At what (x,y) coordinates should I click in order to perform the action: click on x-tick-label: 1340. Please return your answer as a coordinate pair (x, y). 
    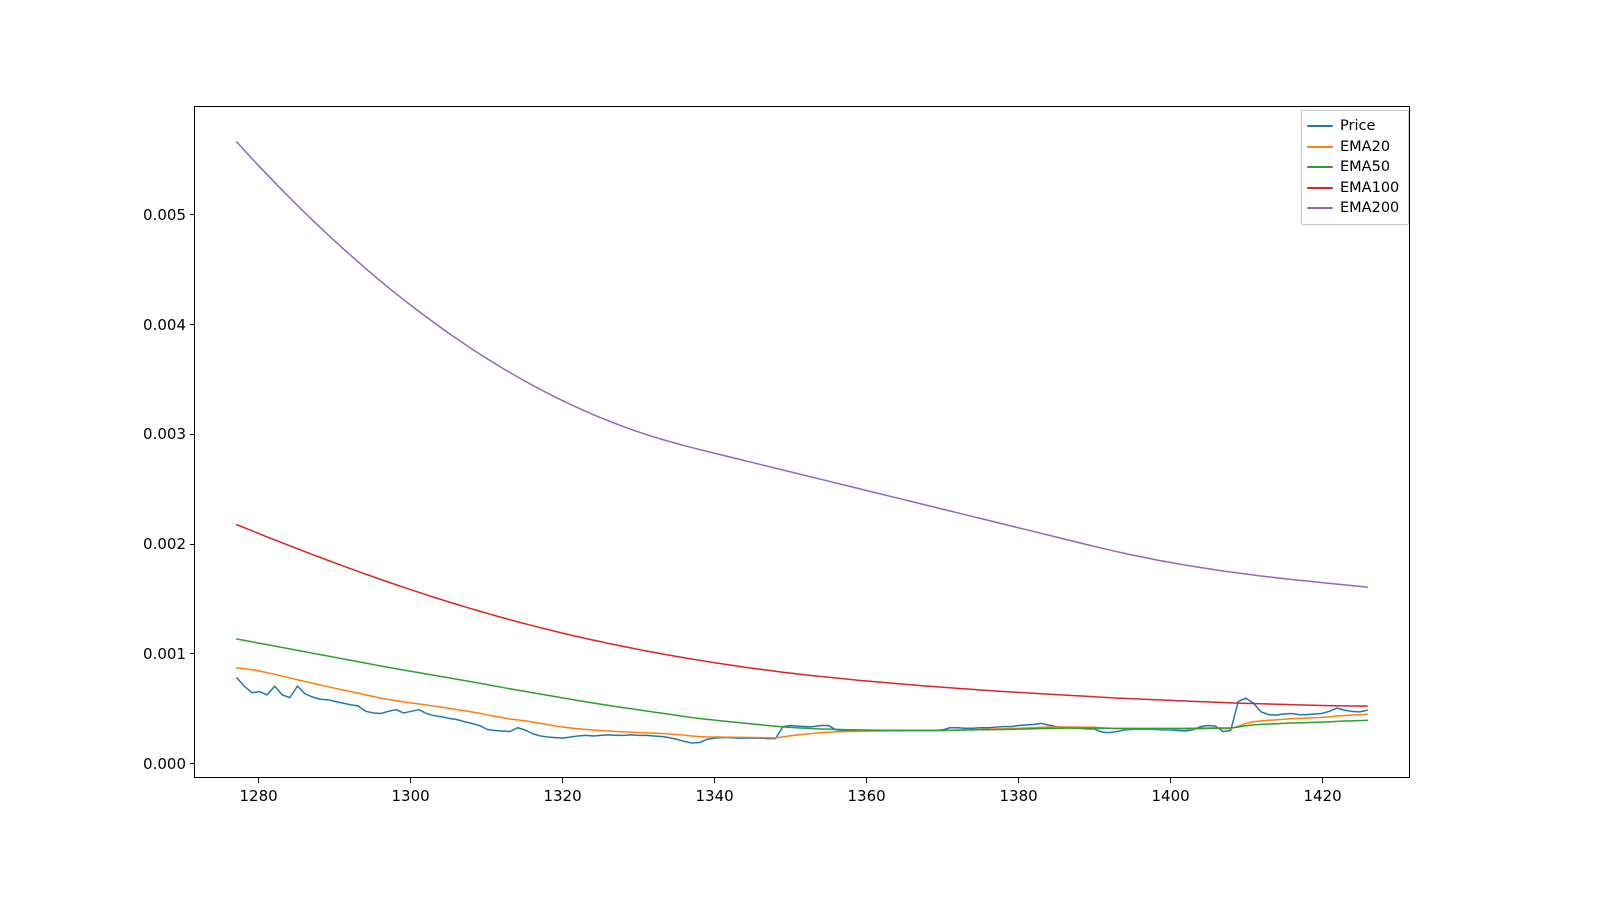
    Looking at the image, I should click on (714, 796).